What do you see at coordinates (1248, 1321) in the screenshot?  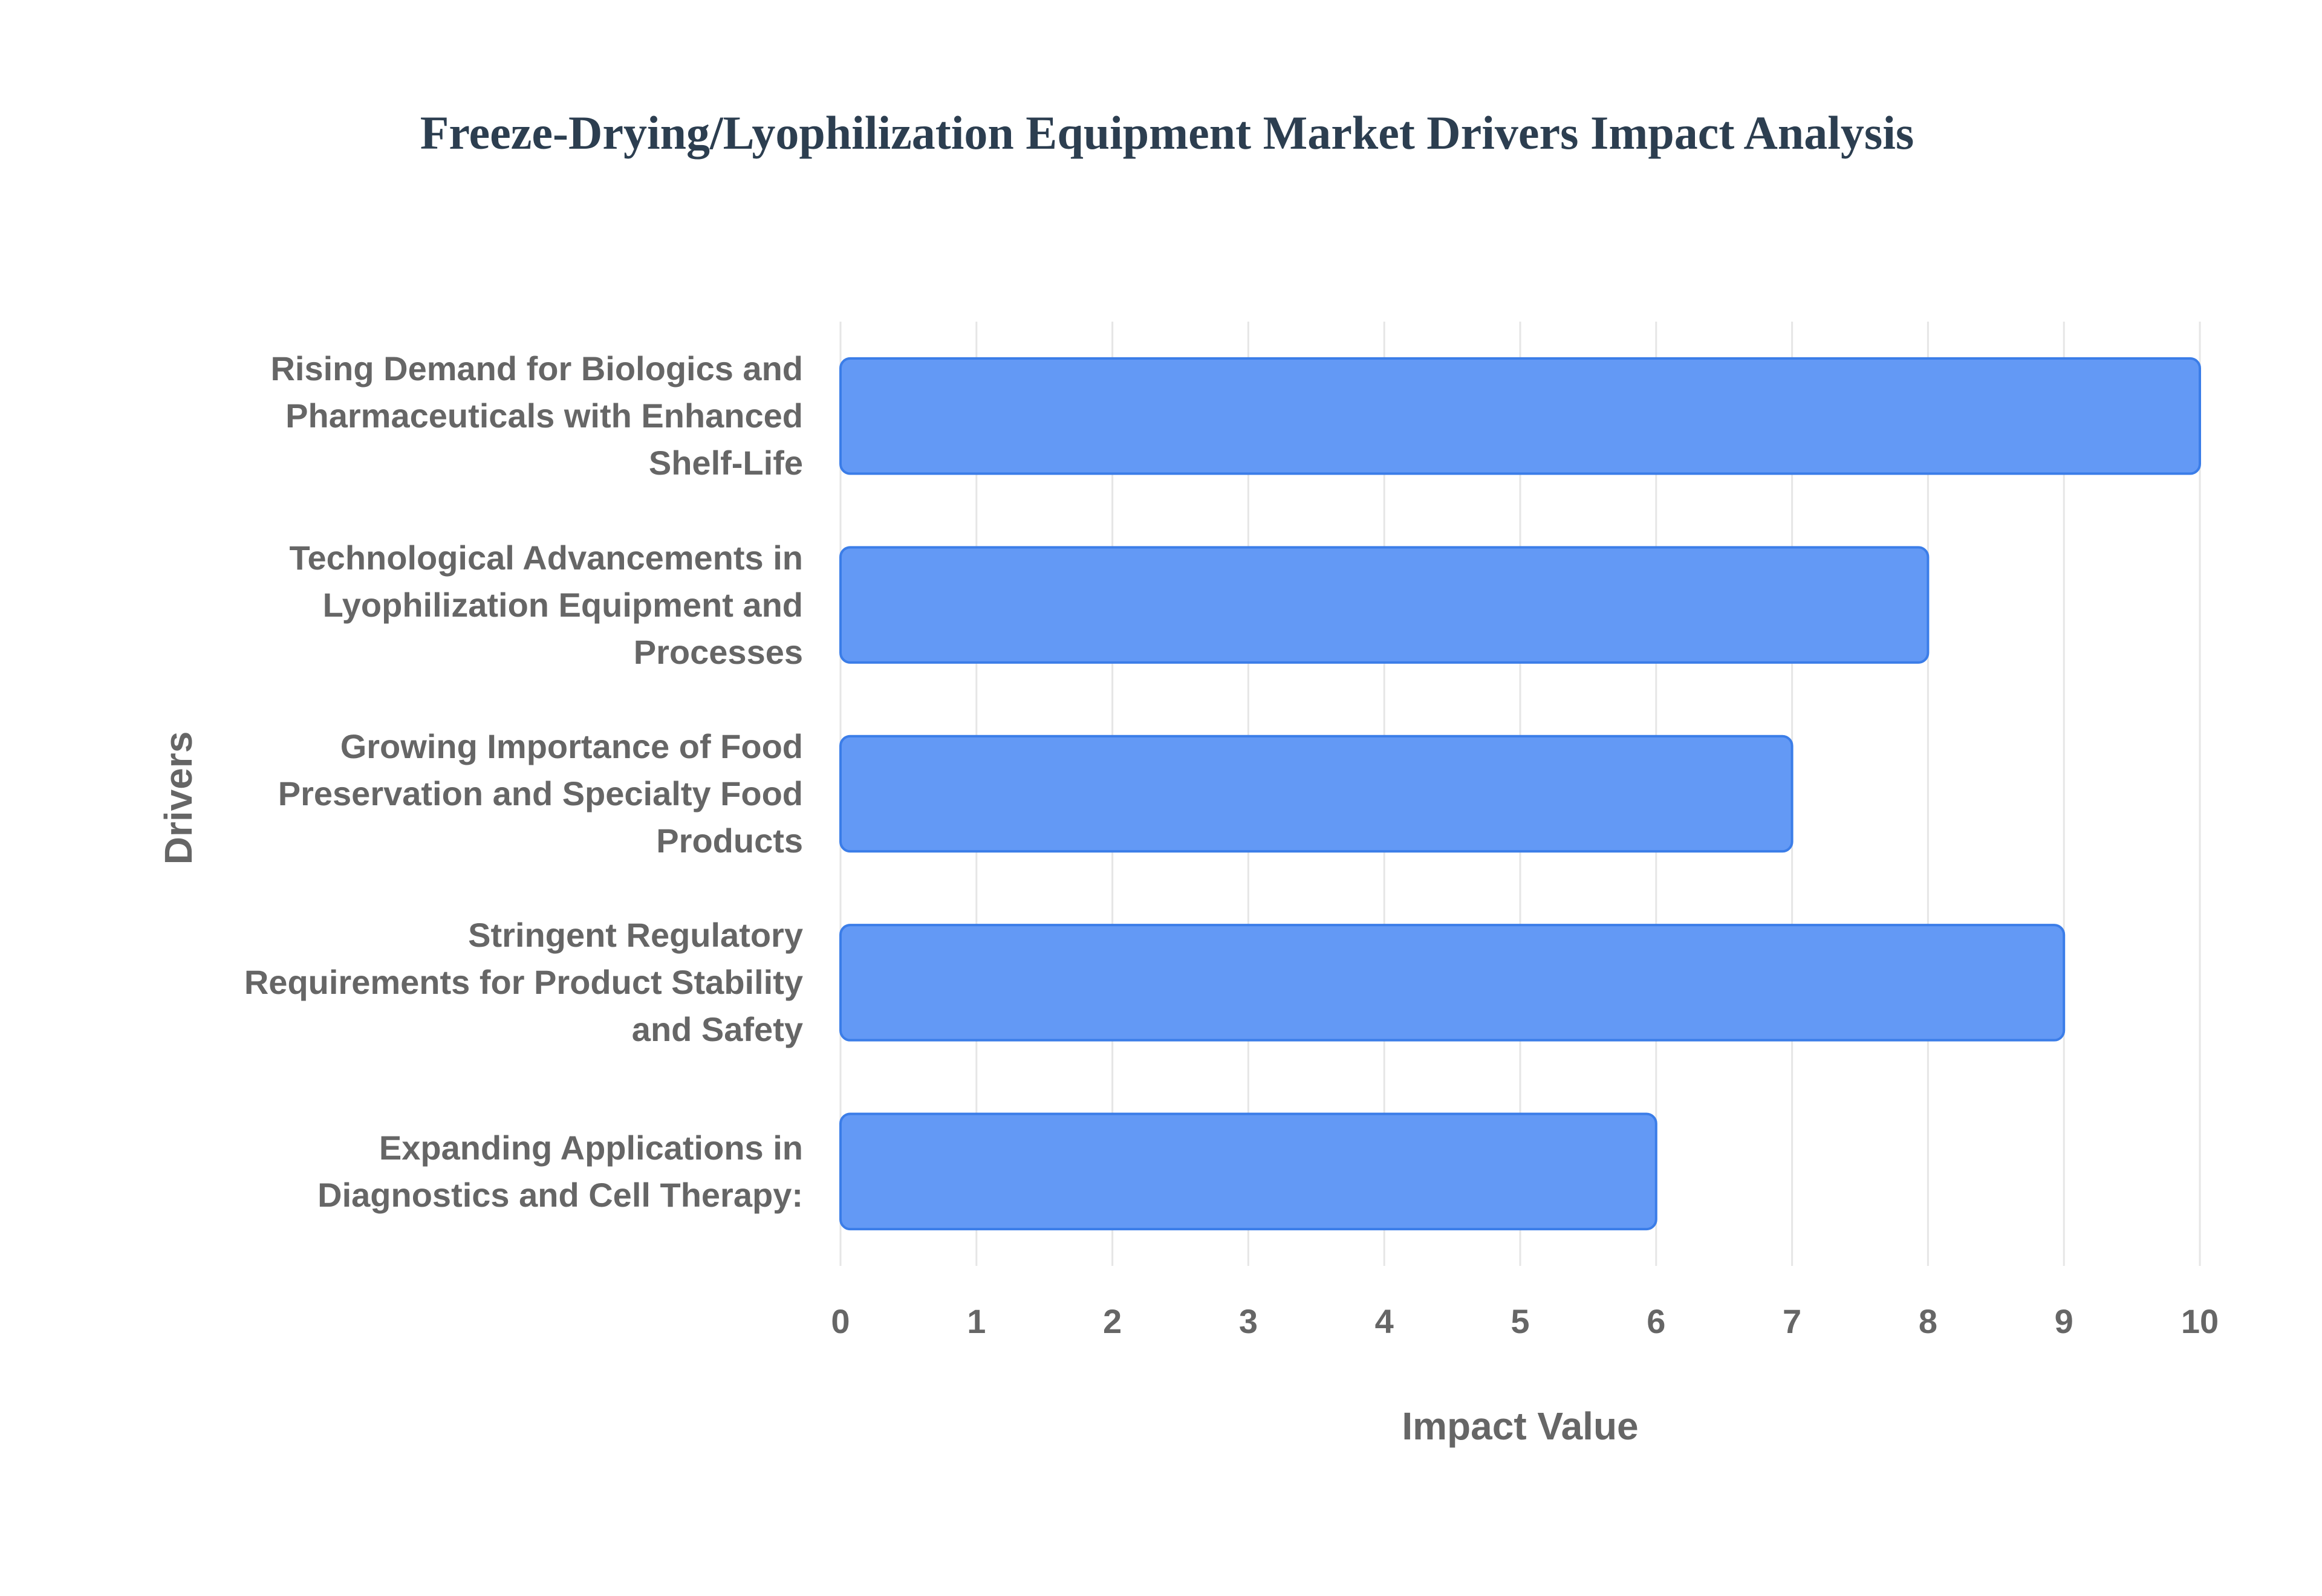 I see `x-tick-label: 3` at bounding box center [1248, 1321].